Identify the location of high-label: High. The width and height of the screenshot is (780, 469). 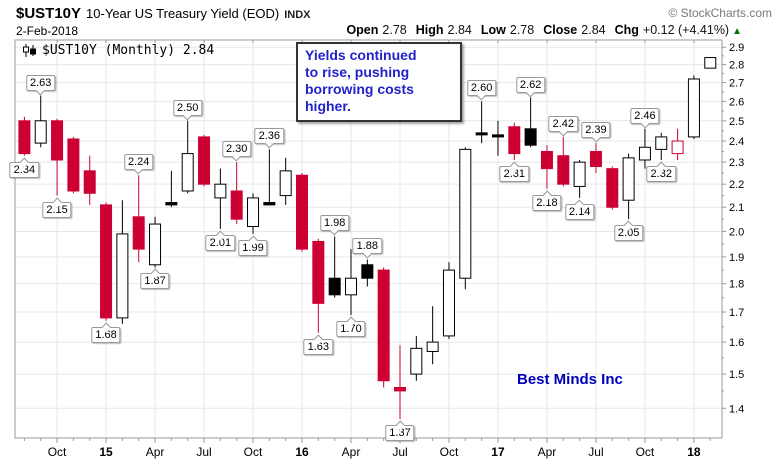
(429, 30).